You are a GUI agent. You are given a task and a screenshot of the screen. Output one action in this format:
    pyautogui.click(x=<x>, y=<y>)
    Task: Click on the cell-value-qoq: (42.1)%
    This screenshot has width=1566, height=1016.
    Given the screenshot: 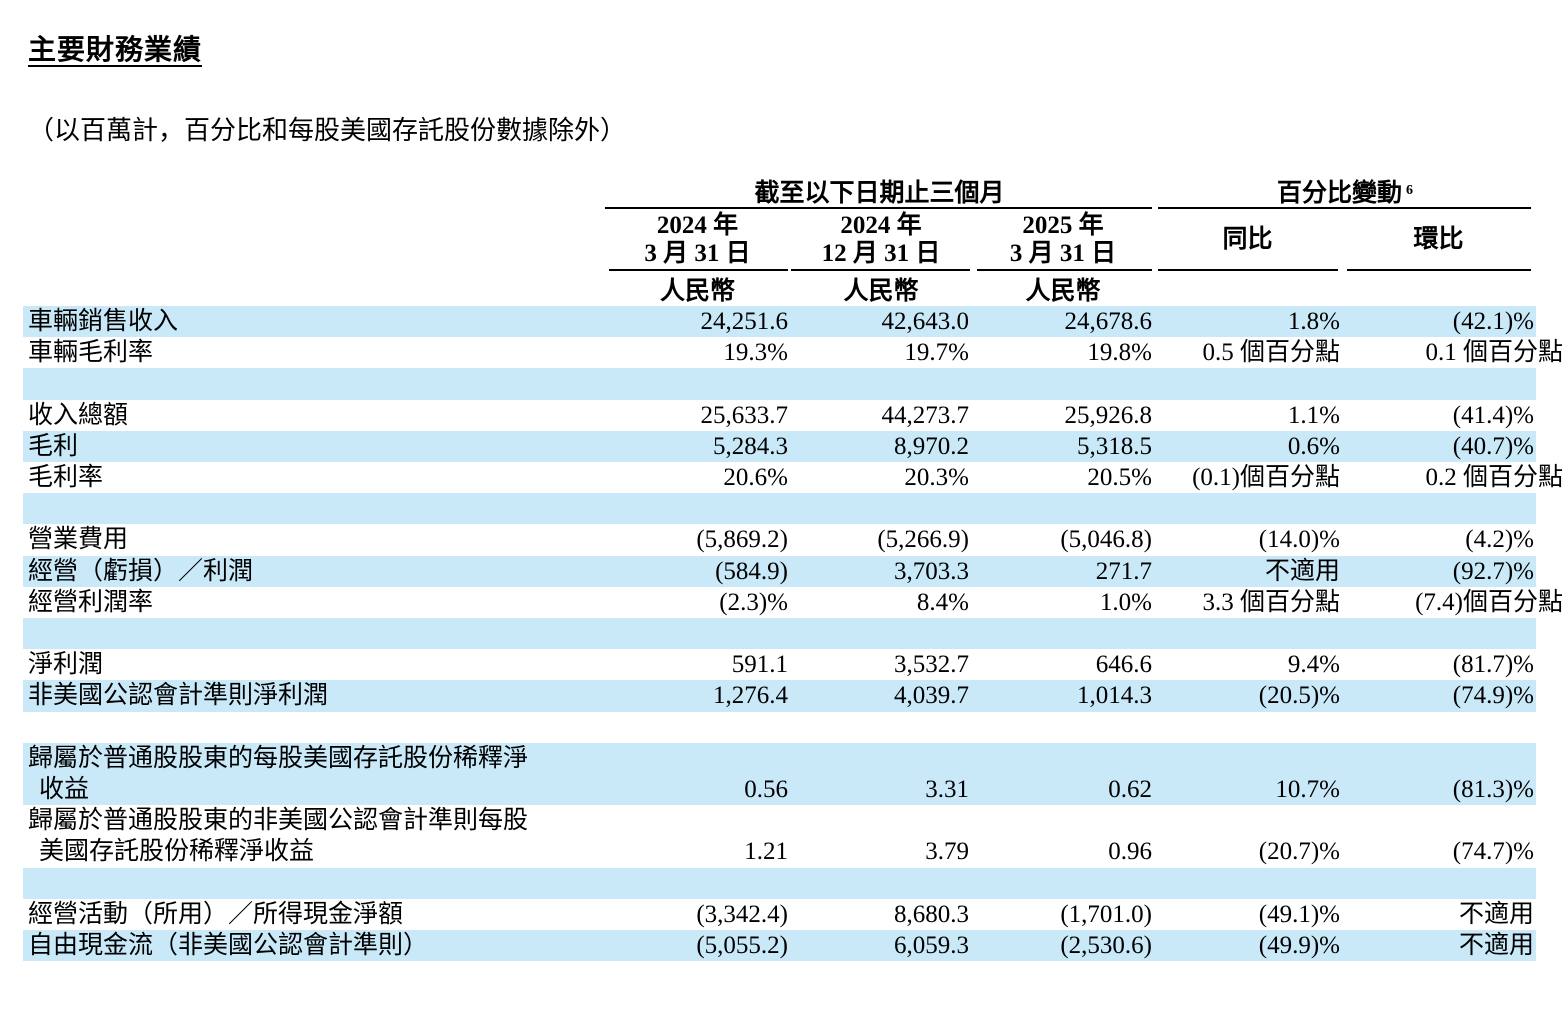 What is the action you would take?
    pyautogui.click(x=1493, y=321)
    